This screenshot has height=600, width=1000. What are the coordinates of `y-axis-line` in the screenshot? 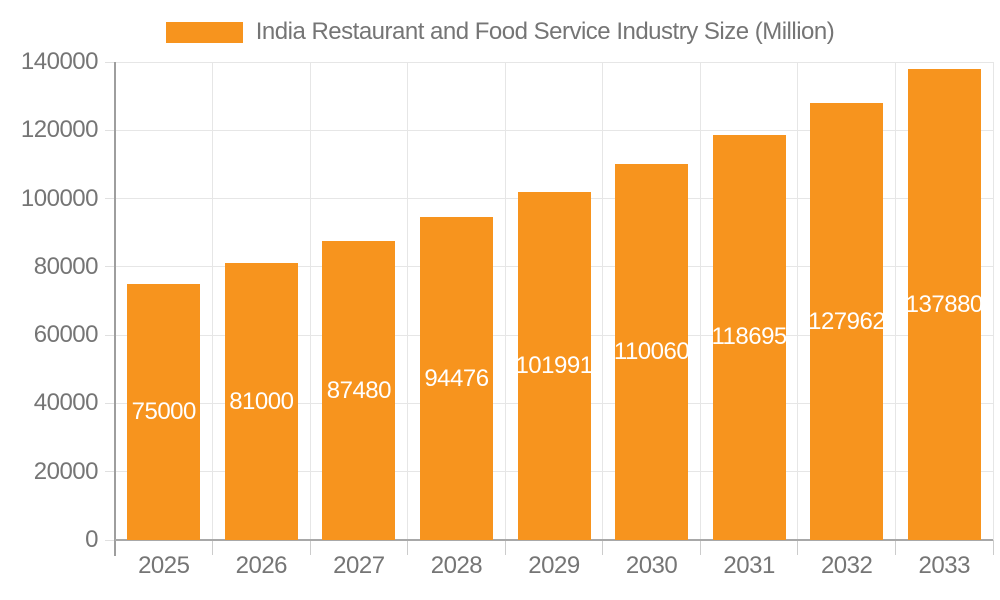 It's located at (115, 309).